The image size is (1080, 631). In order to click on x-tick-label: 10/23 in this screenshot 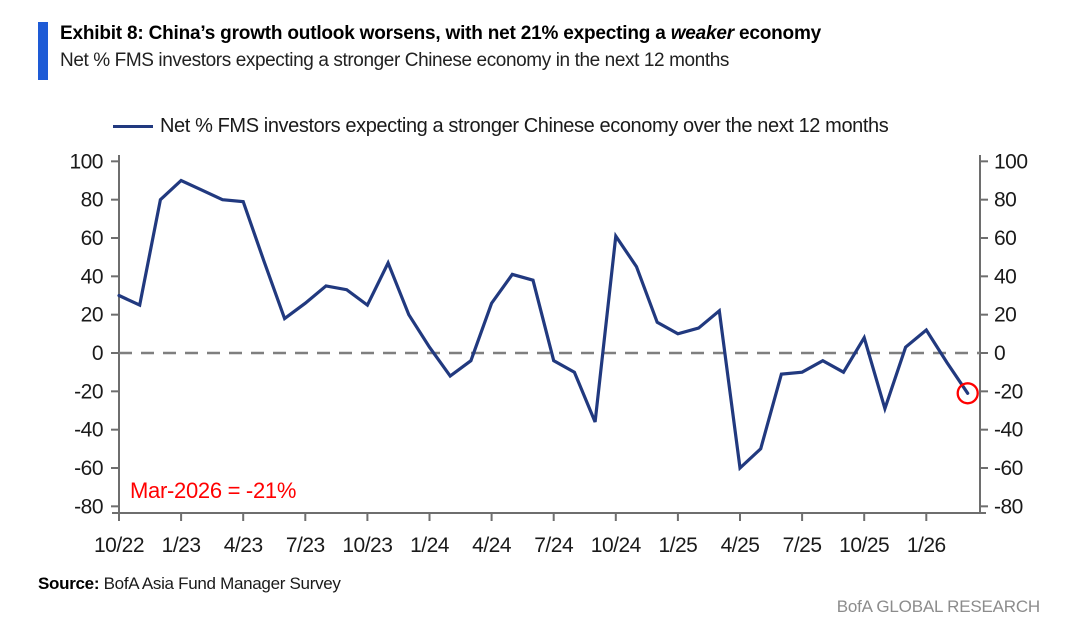, I will do `click(367, 545)`.